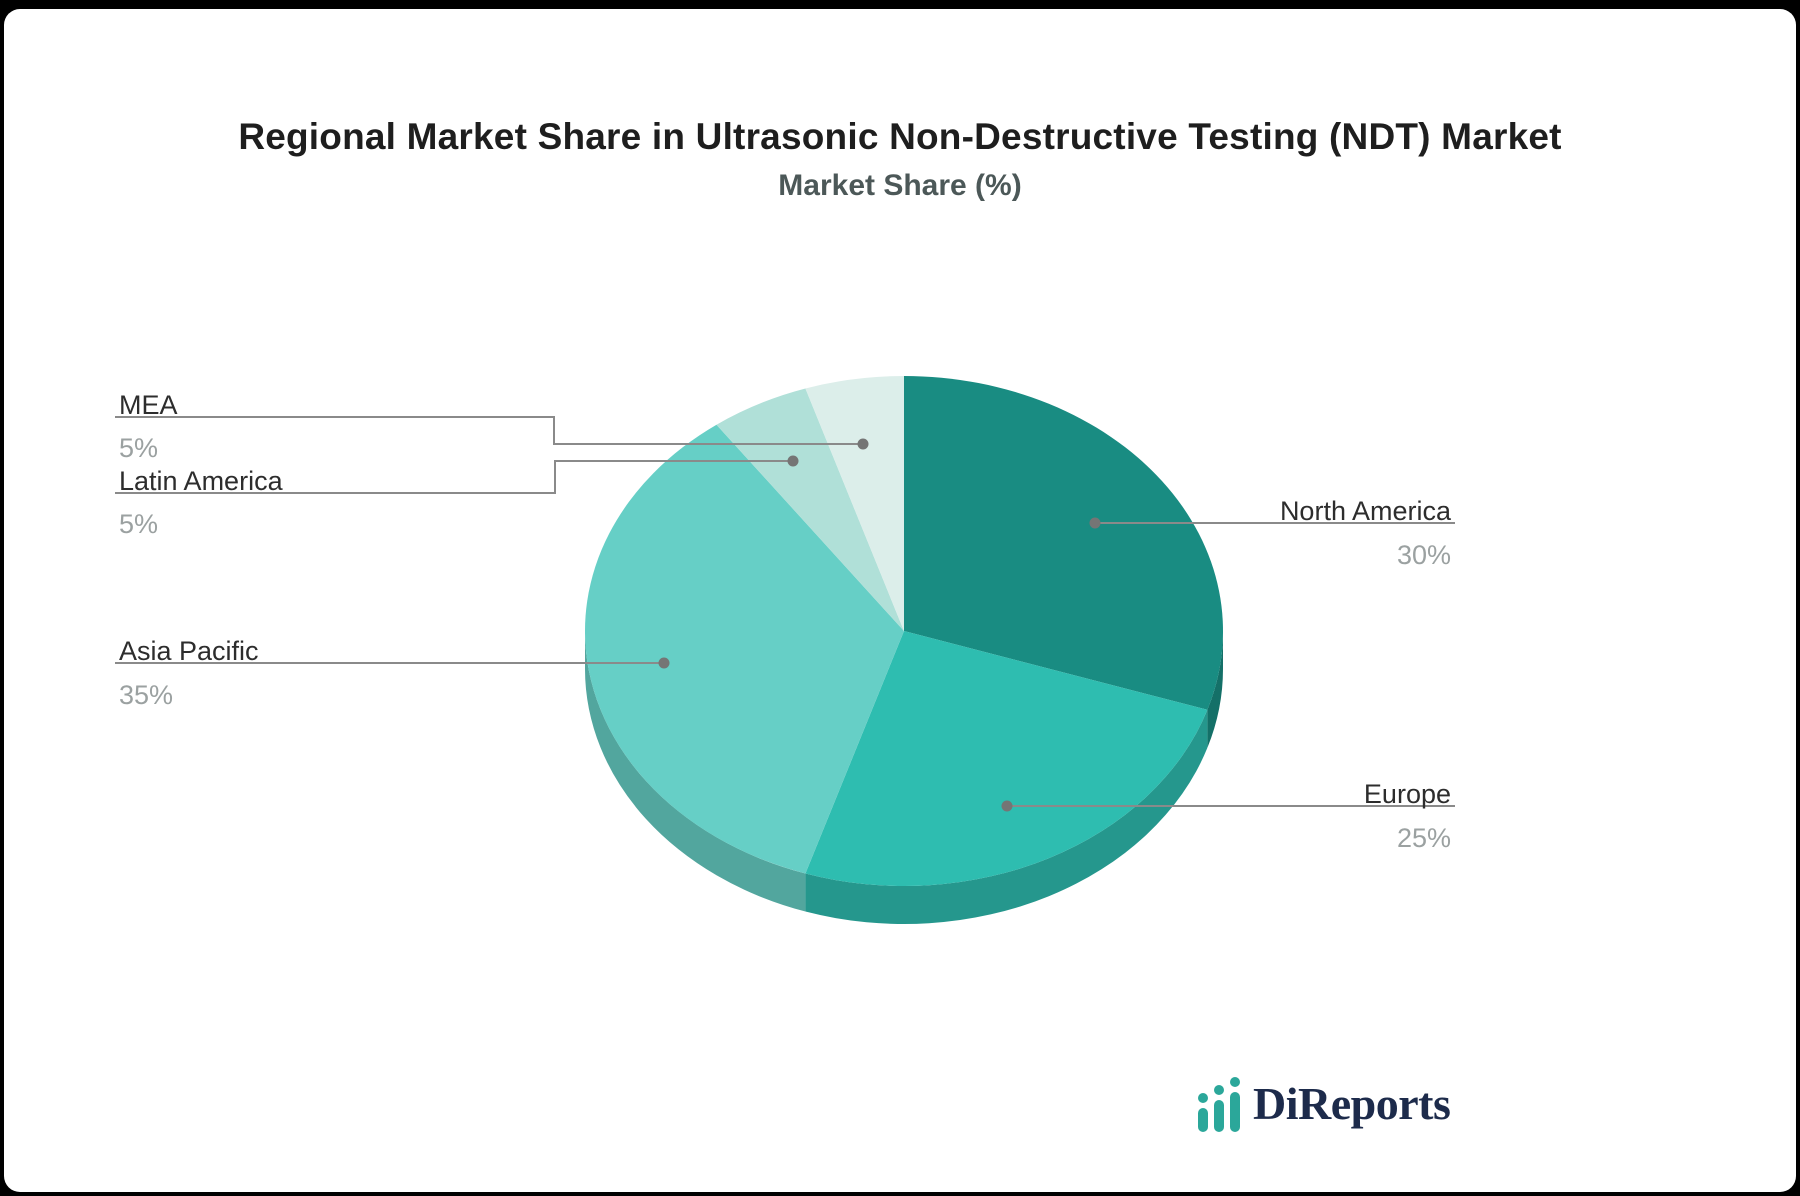  What do you see at coordinates (139, 524) in the screenshot?
I see `callout-value-latin-america: 5%` at bounding box center [139, 524].